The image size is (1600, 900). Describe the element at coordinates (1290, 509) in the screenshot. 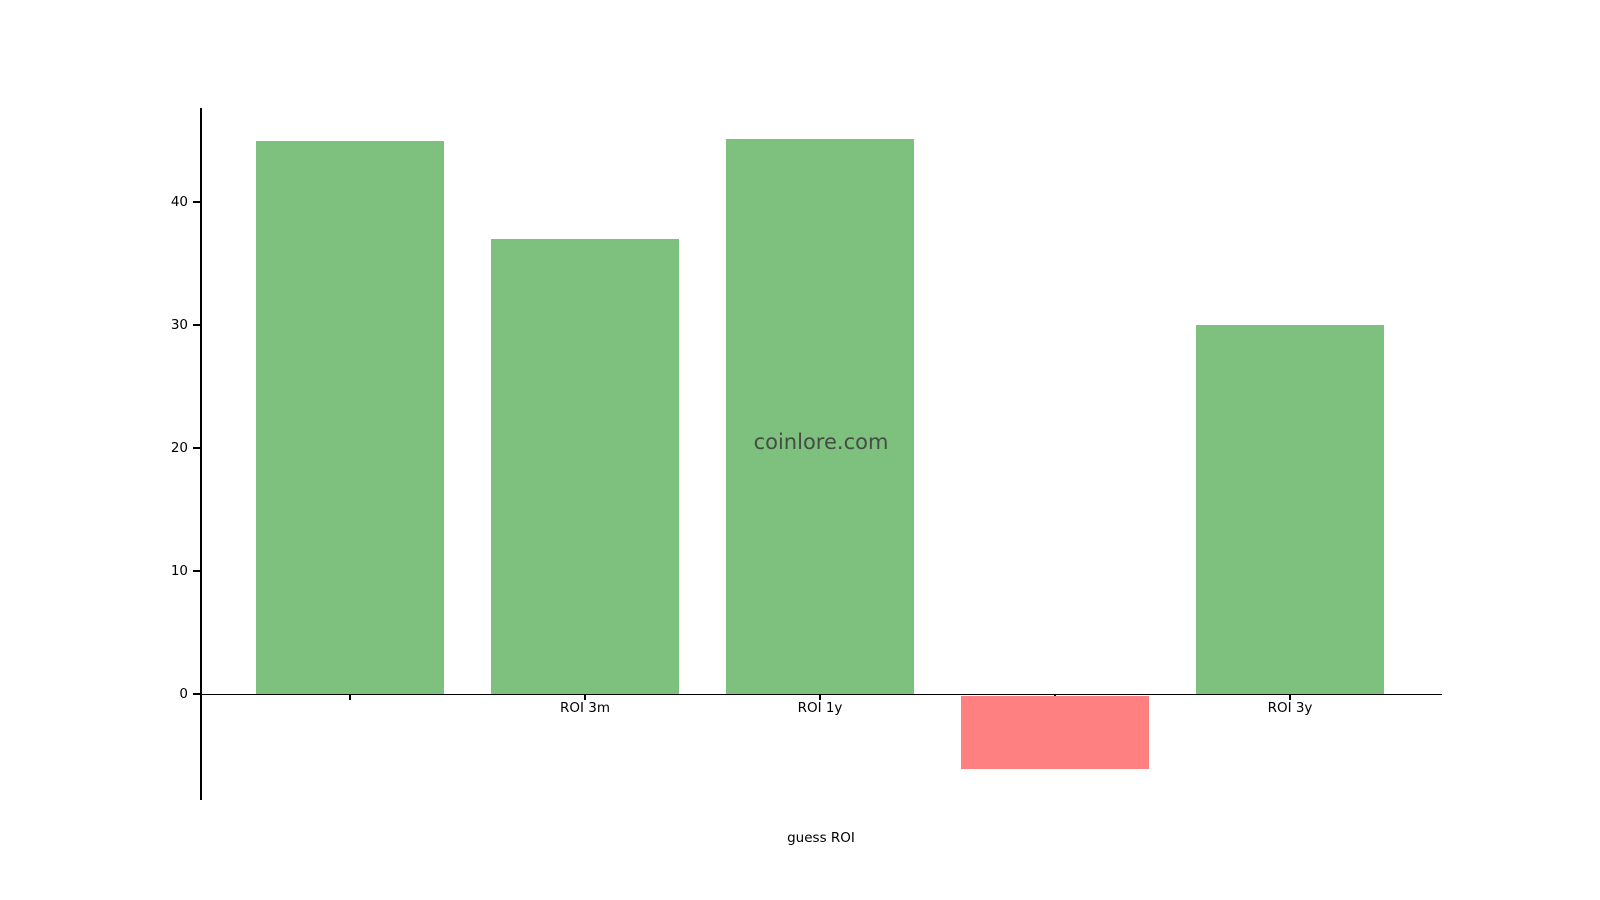

I see `bar-roi-3y` at that location.